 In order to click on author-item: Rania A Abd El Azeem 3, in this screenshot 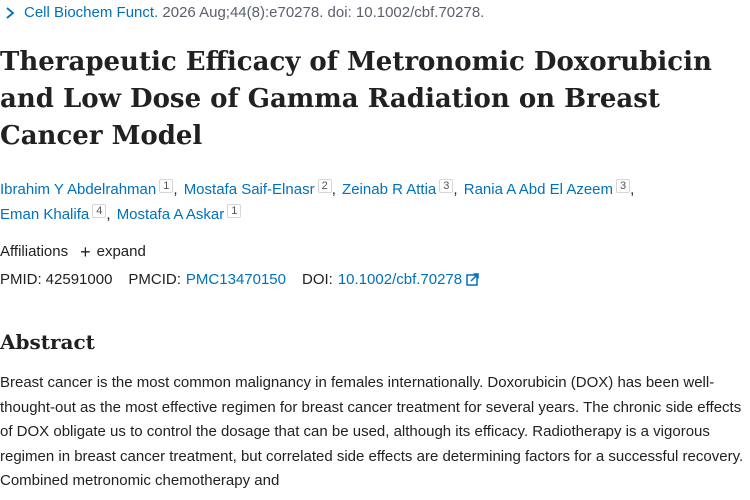, I will do `click(549, 188)`.